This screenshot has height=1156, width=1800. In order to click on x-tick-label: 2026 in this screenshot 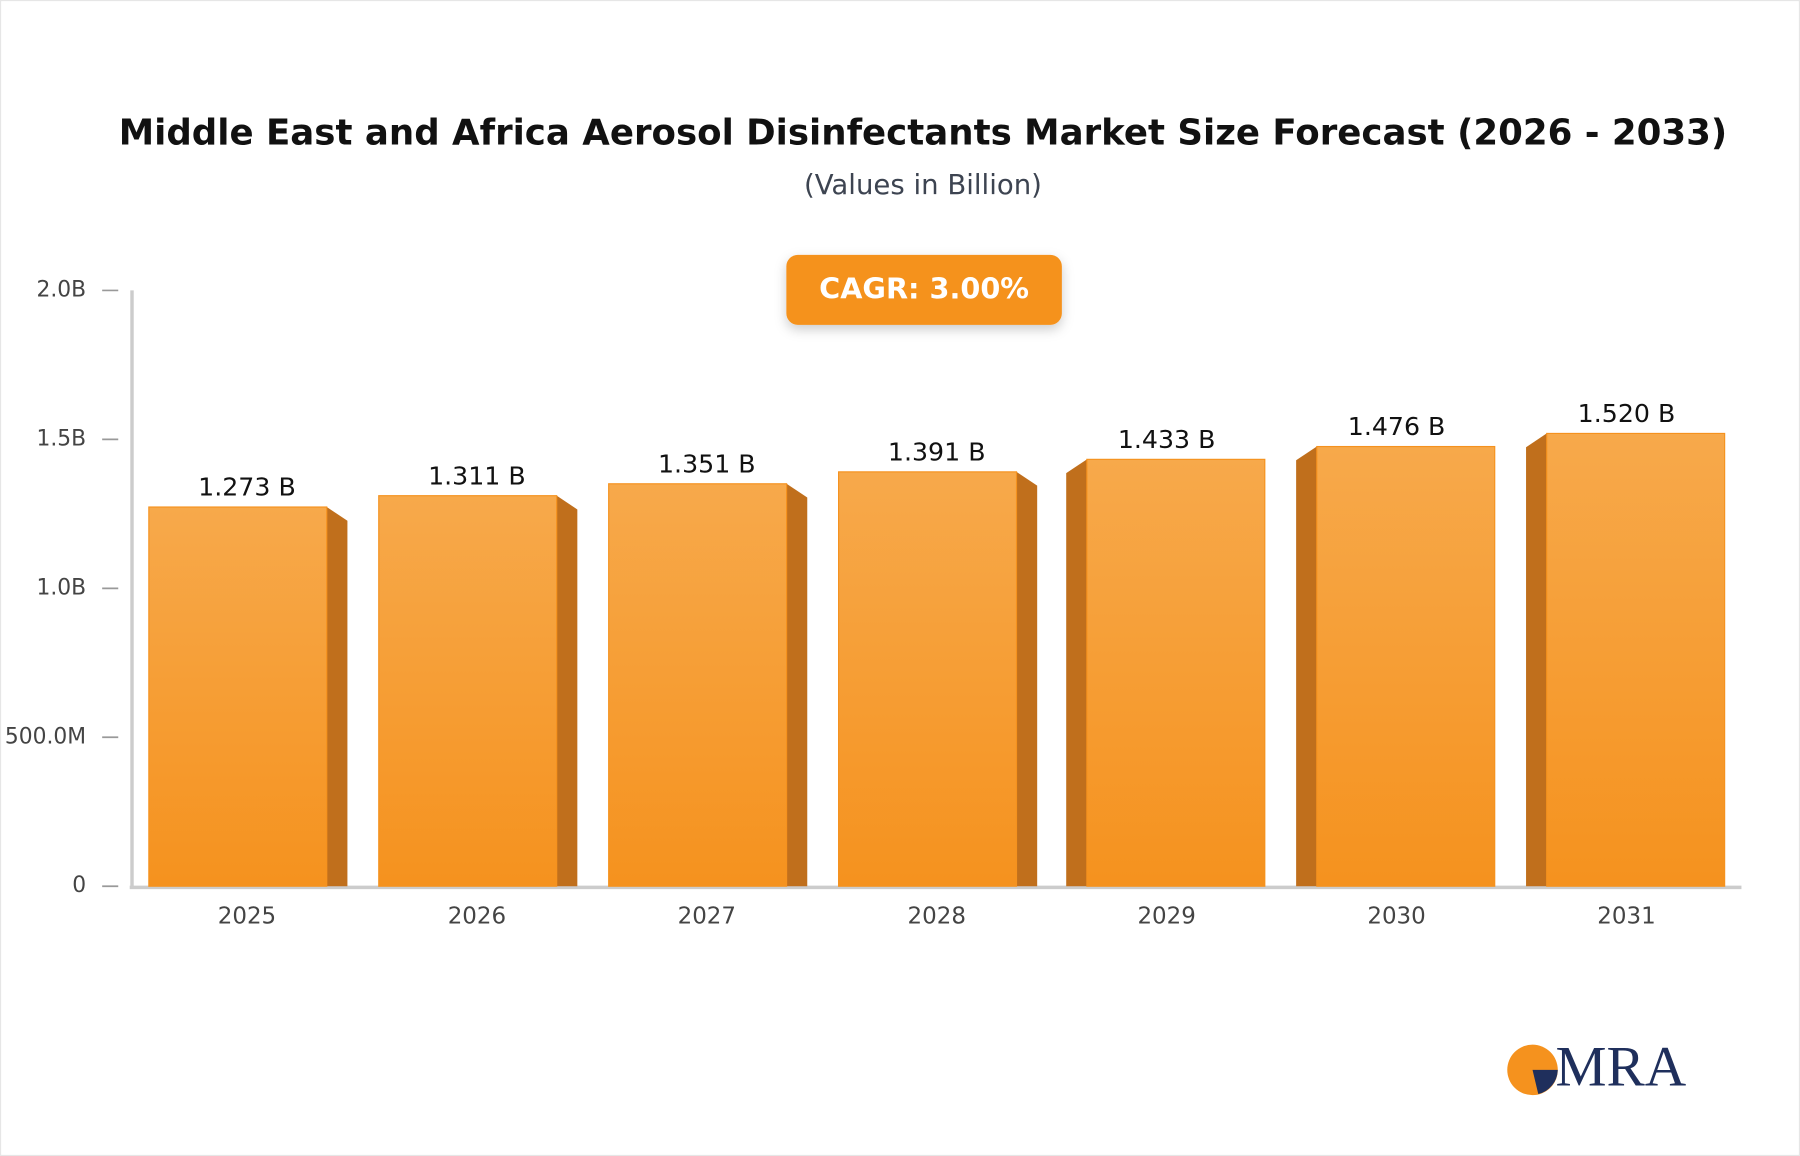, I will do `click(477, 917)`.